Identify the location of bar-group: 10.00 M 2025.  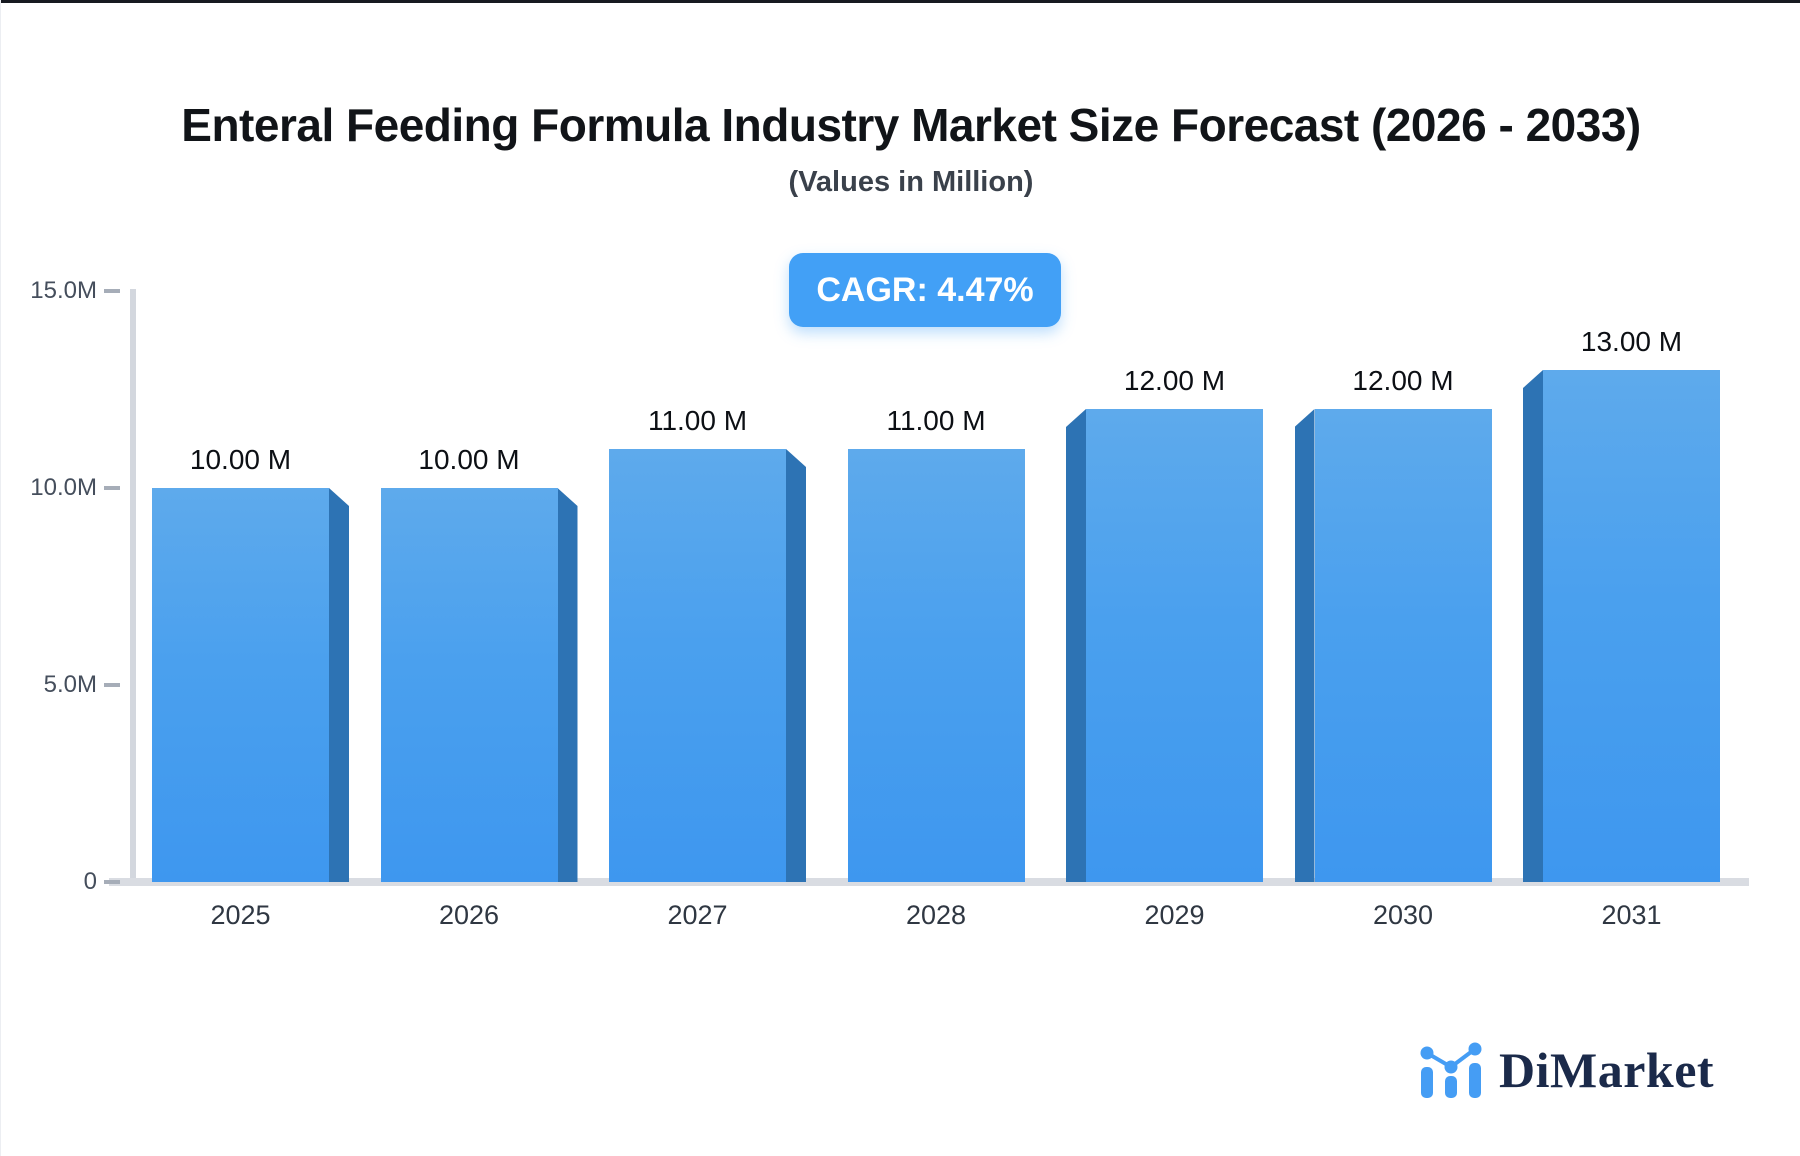
(250, 687).